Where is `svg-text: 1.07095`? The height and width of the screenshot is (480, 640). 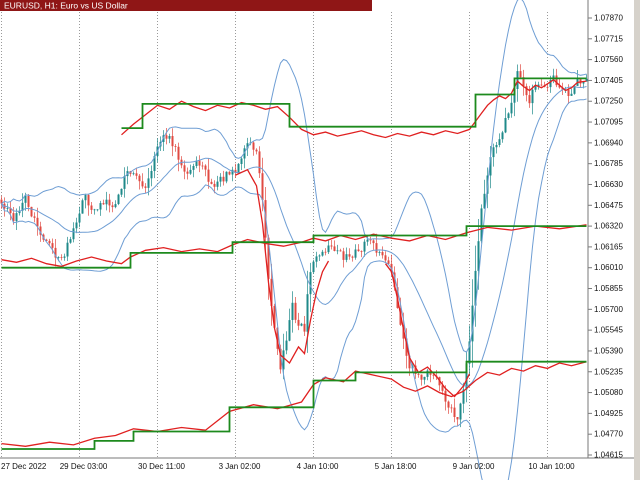 svg-text: 1.07095 is located at coordinates (608, 122).